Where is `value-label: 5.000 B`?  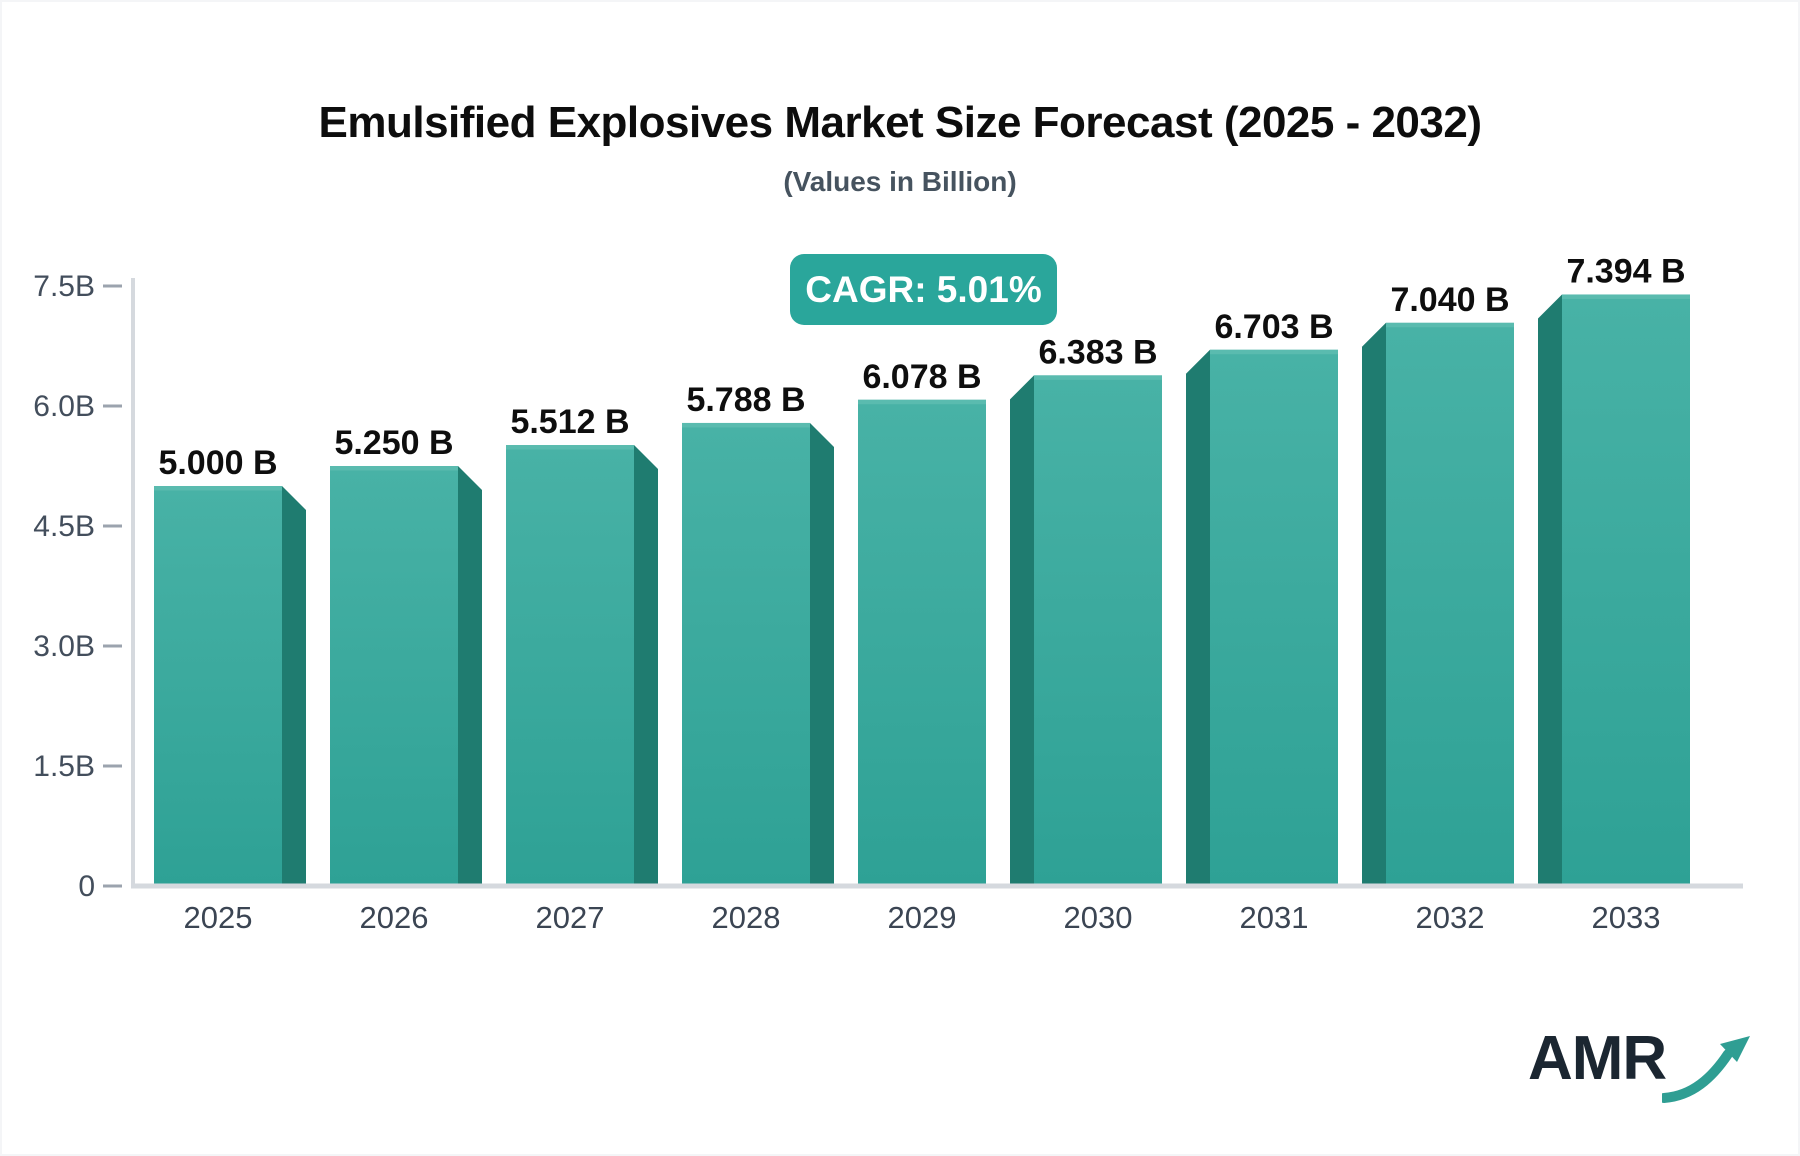 value-label: 5.000 B is located at coordinates (217, 463).